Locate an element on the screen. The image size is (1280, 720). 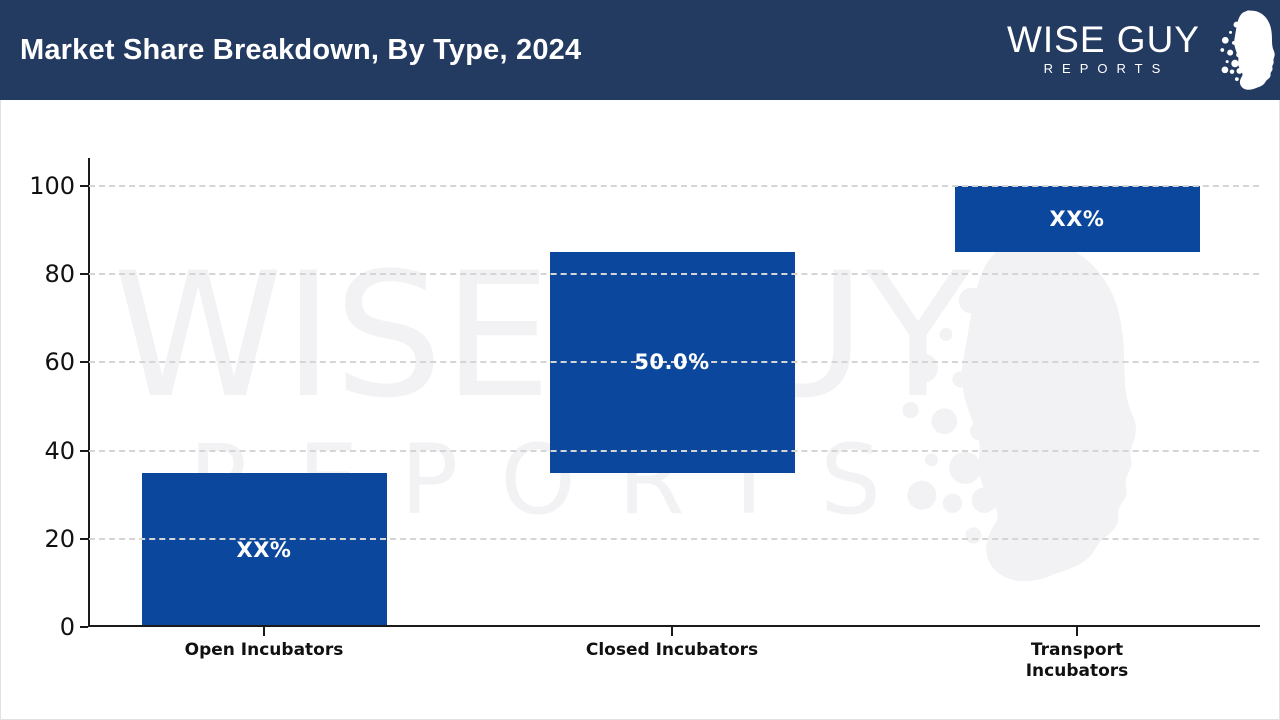
bar-value-label: 50.0% is located at coordinates (672, 362).